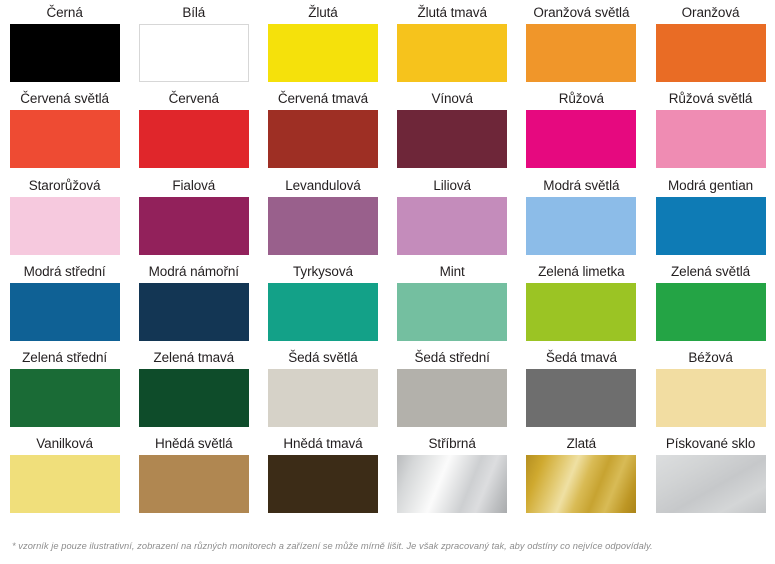  What do you see at coordinates (323, 444) in the screenshot?
I see `swatch-label: Hnědá tmavá` at bounding box center [323, 444].